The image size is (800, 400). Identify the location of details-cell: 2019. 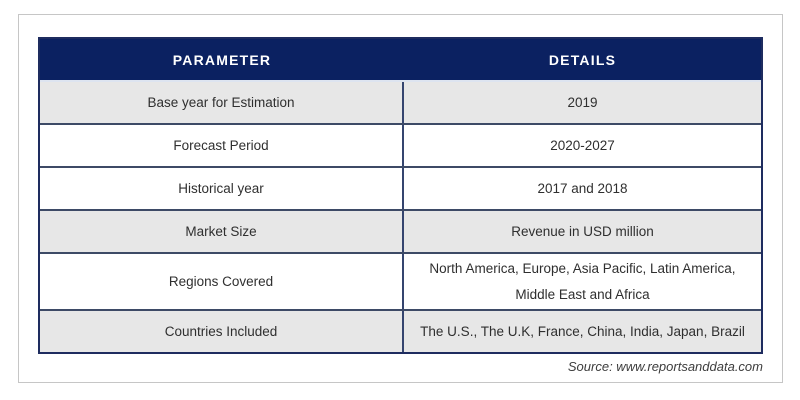
(582, 102).